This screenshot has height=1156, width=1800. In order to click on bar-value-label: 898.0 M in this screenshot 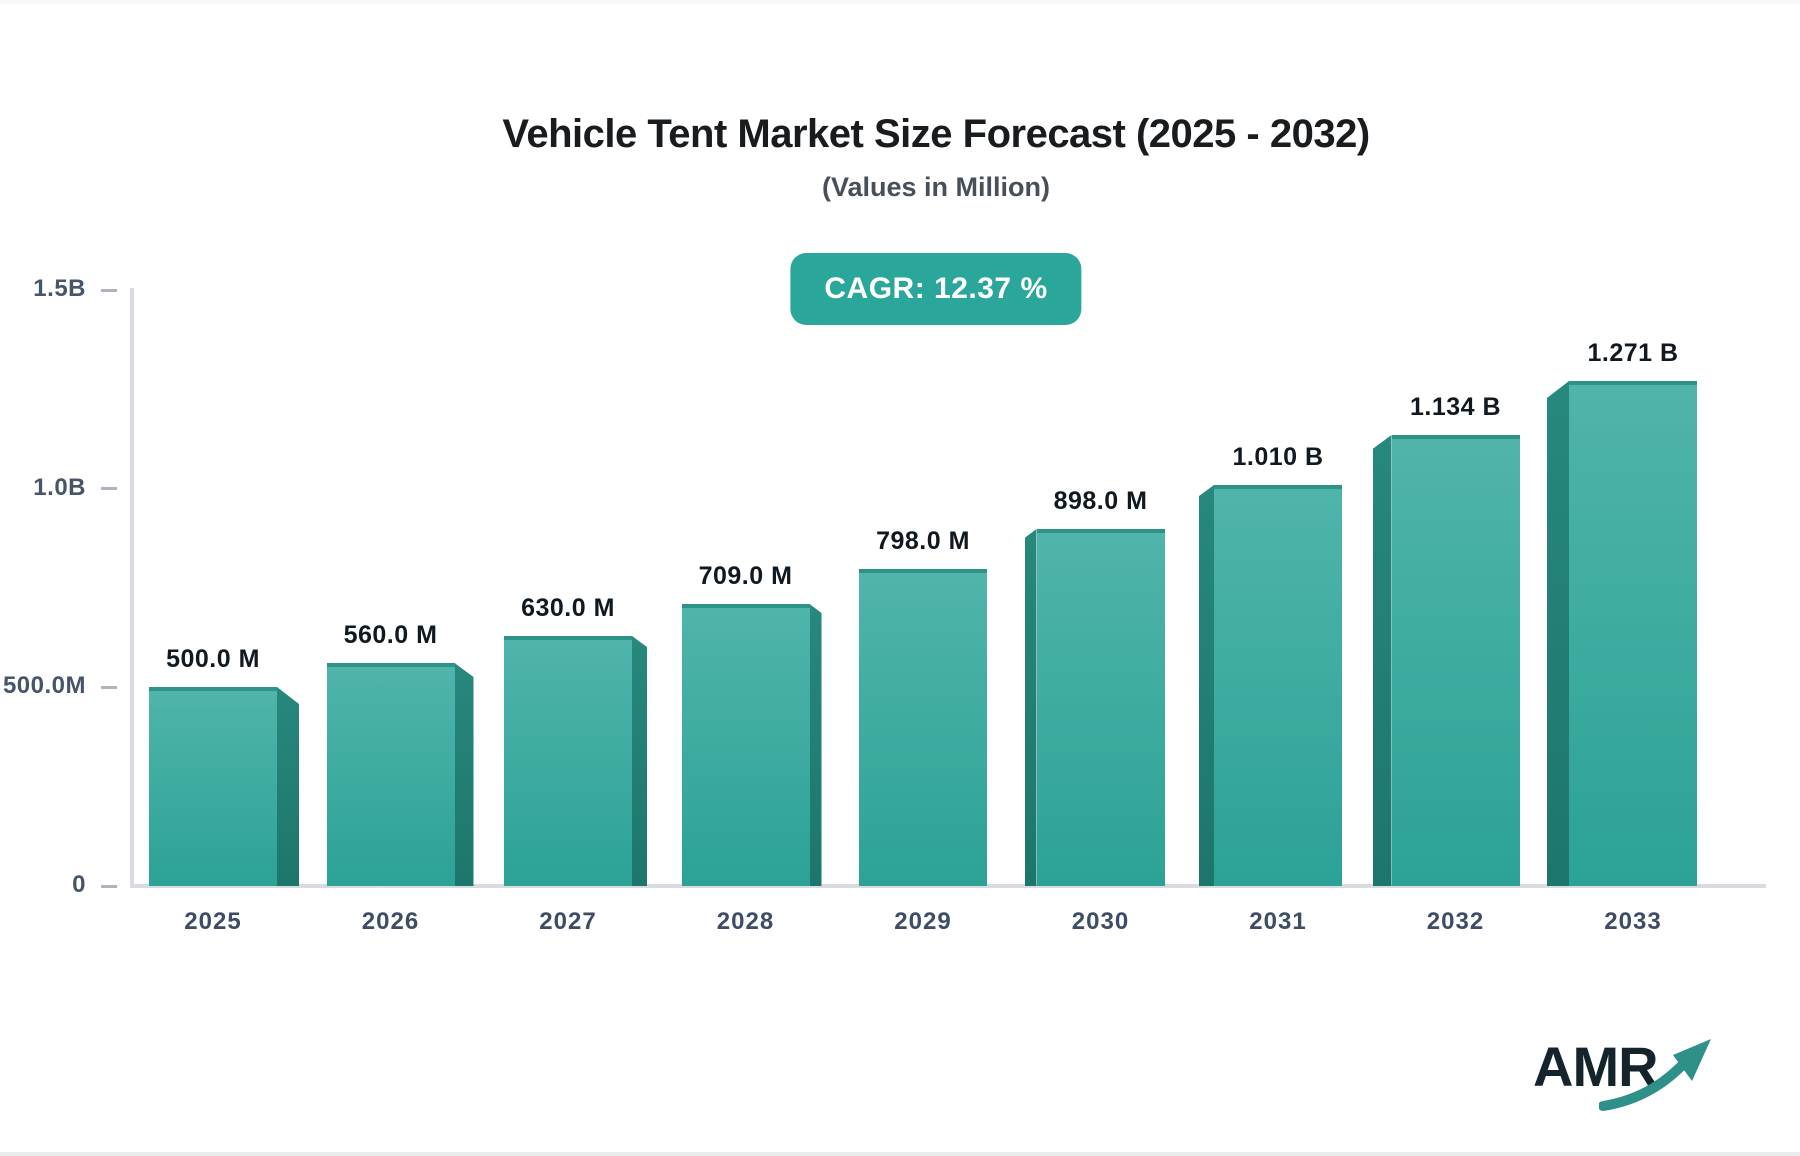, I will do `click(1100, 501)`.